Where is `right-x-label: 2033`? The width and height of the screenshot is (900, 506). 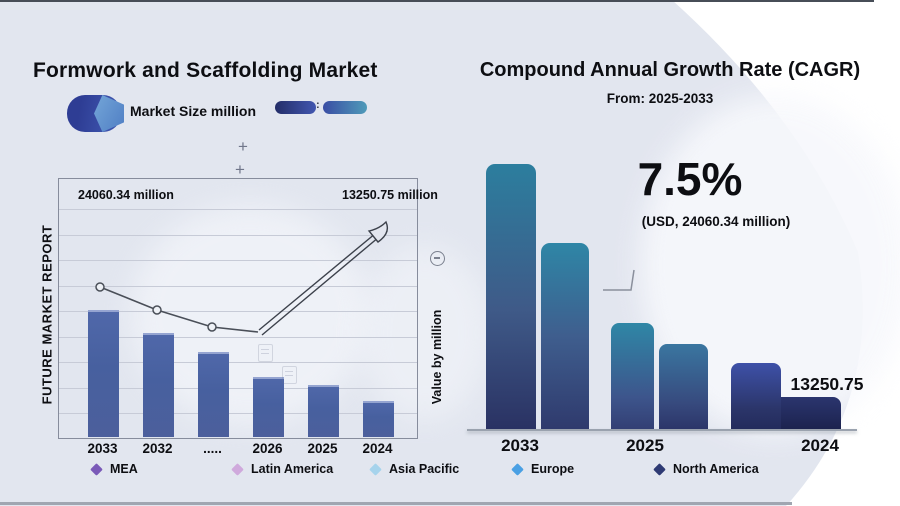 right-x-label: 2033 is located at coordinates (520, 445).